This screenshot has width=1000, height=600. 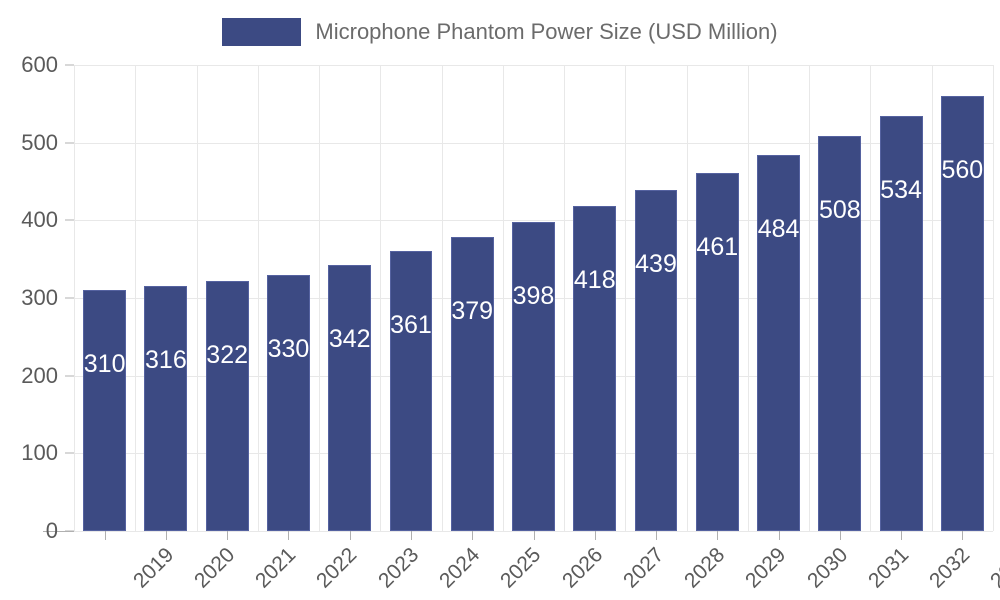 What do you see at coordinates (39, 453) in the screenshot?
I see `y-axis-tick-label: 100` at bounding box center [39, 453].